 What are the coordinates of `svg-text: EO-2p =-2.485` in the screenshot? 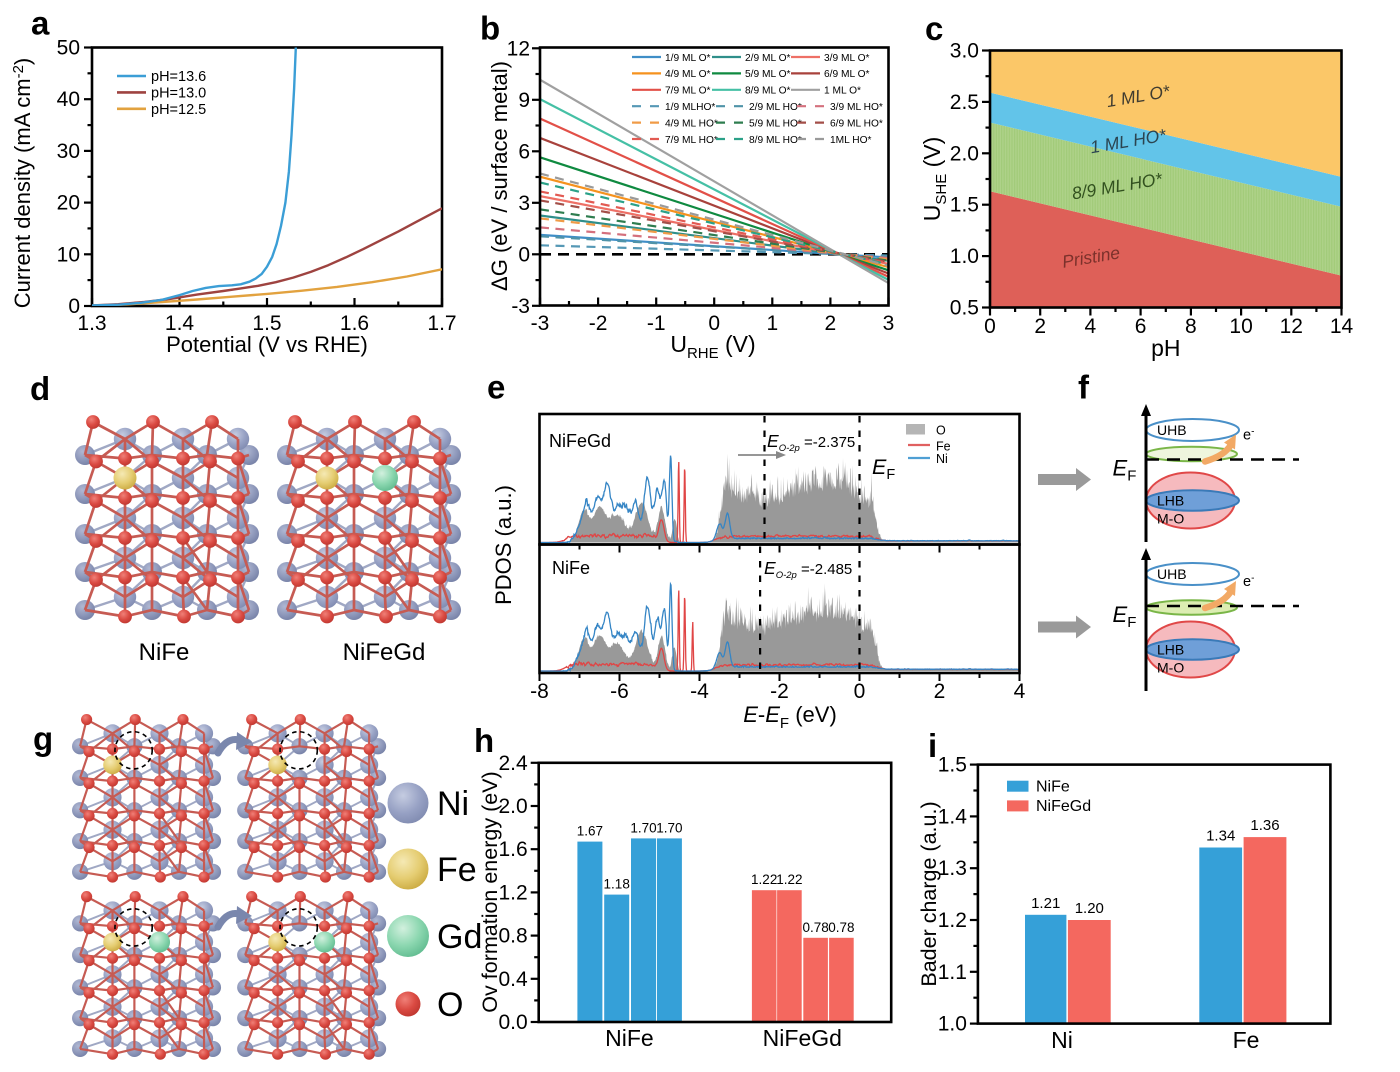 It's located at (808, 569).